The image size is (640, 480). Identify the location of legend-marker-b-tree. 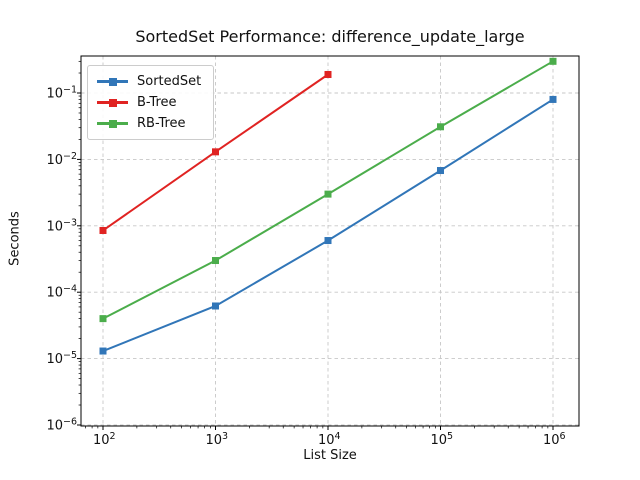
(112, 103).